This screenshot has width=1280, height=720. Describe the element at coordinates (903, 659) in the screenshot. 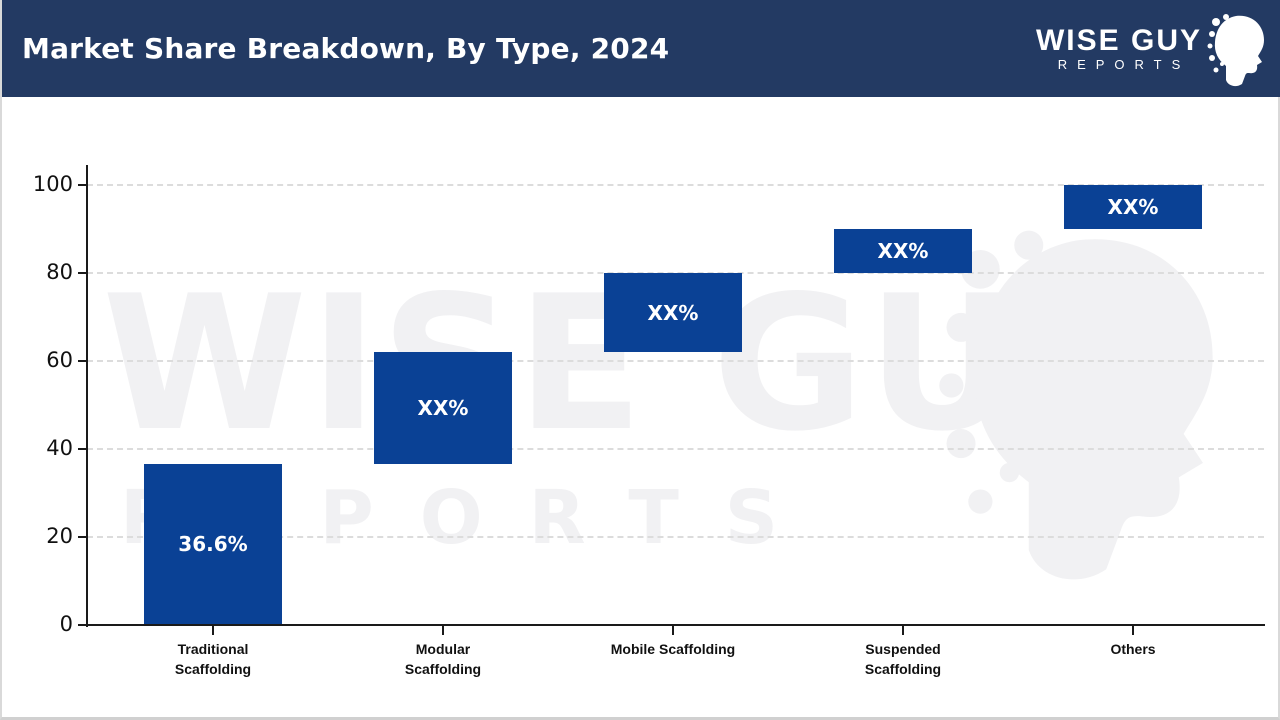

I see `x-axis-category-label: Suspended Scaffolding` at that location.